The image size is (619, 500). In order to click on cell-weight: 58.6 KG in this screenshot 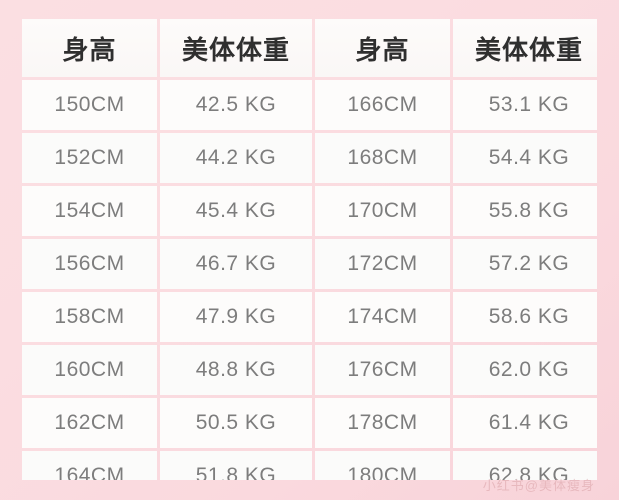, I will do `click(525, 317)`.